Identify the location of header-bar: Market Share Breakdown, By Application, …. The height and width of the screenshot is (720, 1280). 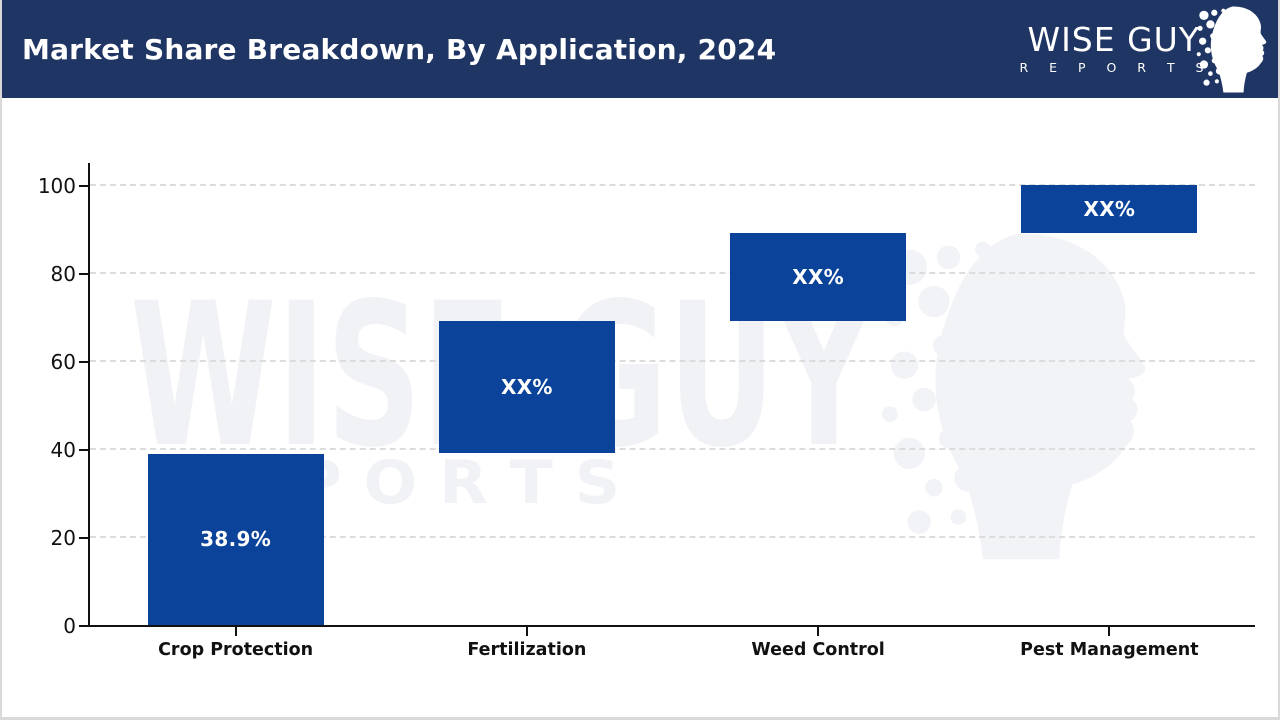
(640, 49).